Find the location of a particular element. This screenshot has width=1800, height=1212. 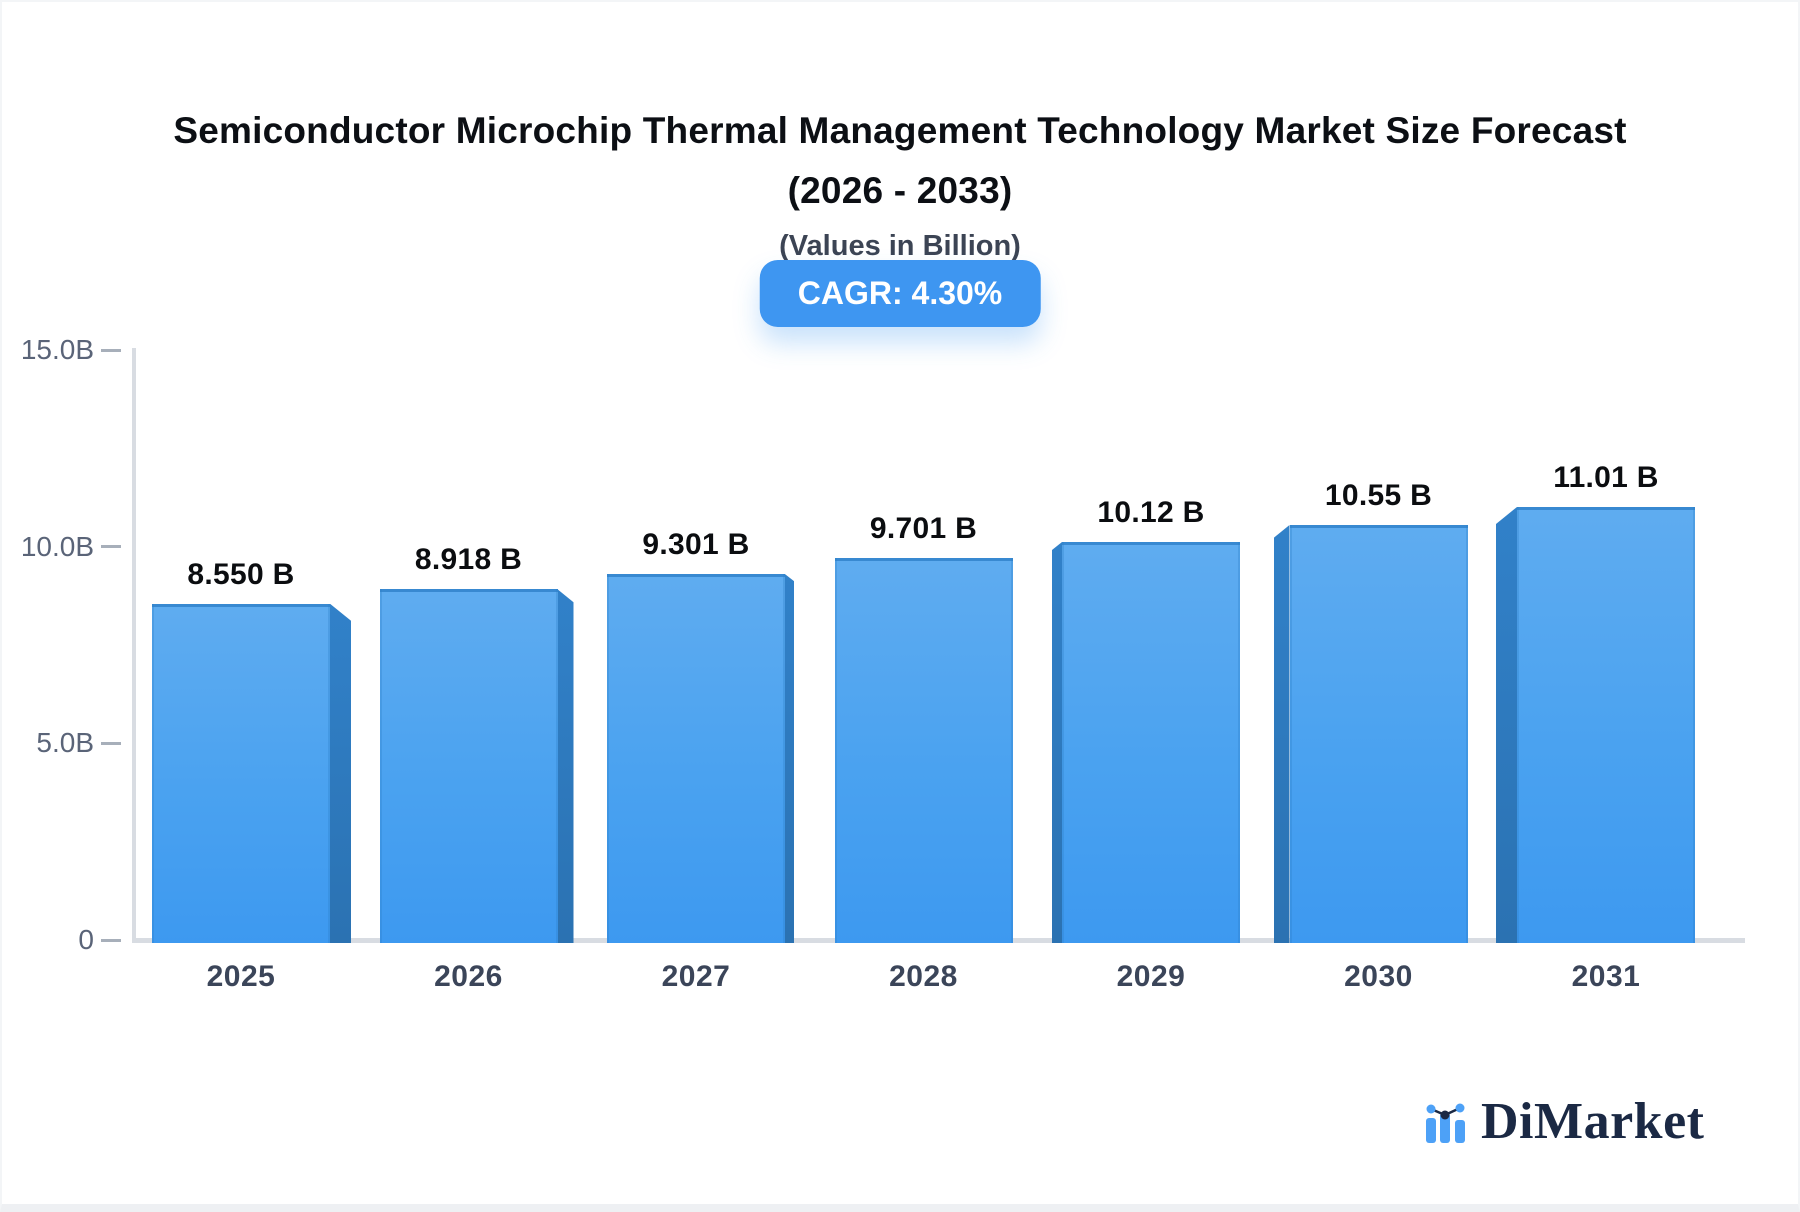

x-axis-label: 2028 is located at coordinates (923, 976).